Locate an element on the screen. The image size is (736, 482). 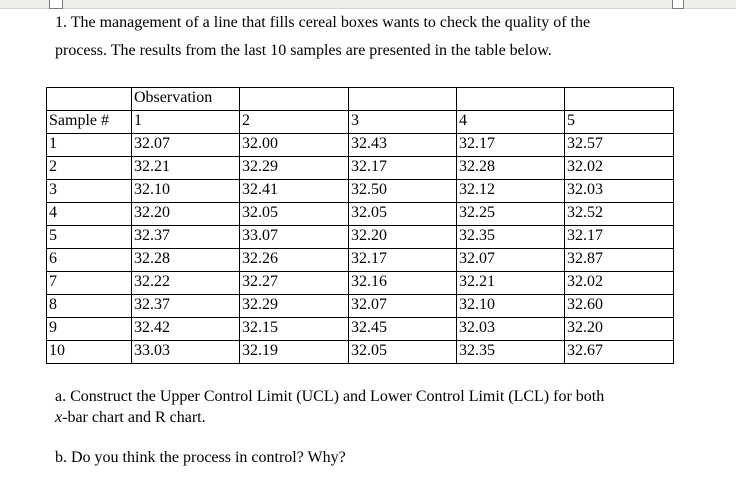
observation-column-header: 2 is located at coordinates (294, 122).